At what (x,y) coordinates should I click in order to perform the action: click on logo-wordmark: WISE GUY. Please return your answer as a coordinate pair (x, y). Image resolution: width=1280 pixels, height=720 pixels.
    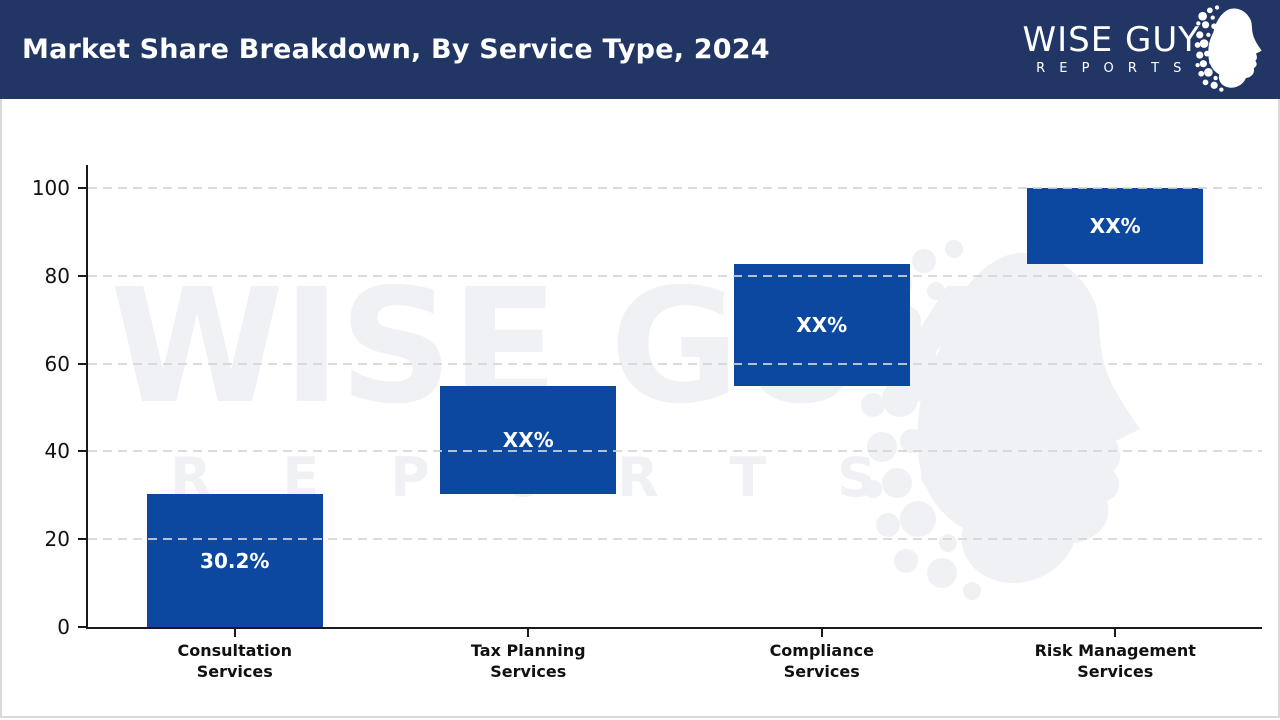
    Looking at the image, I should click on (1111, 40).